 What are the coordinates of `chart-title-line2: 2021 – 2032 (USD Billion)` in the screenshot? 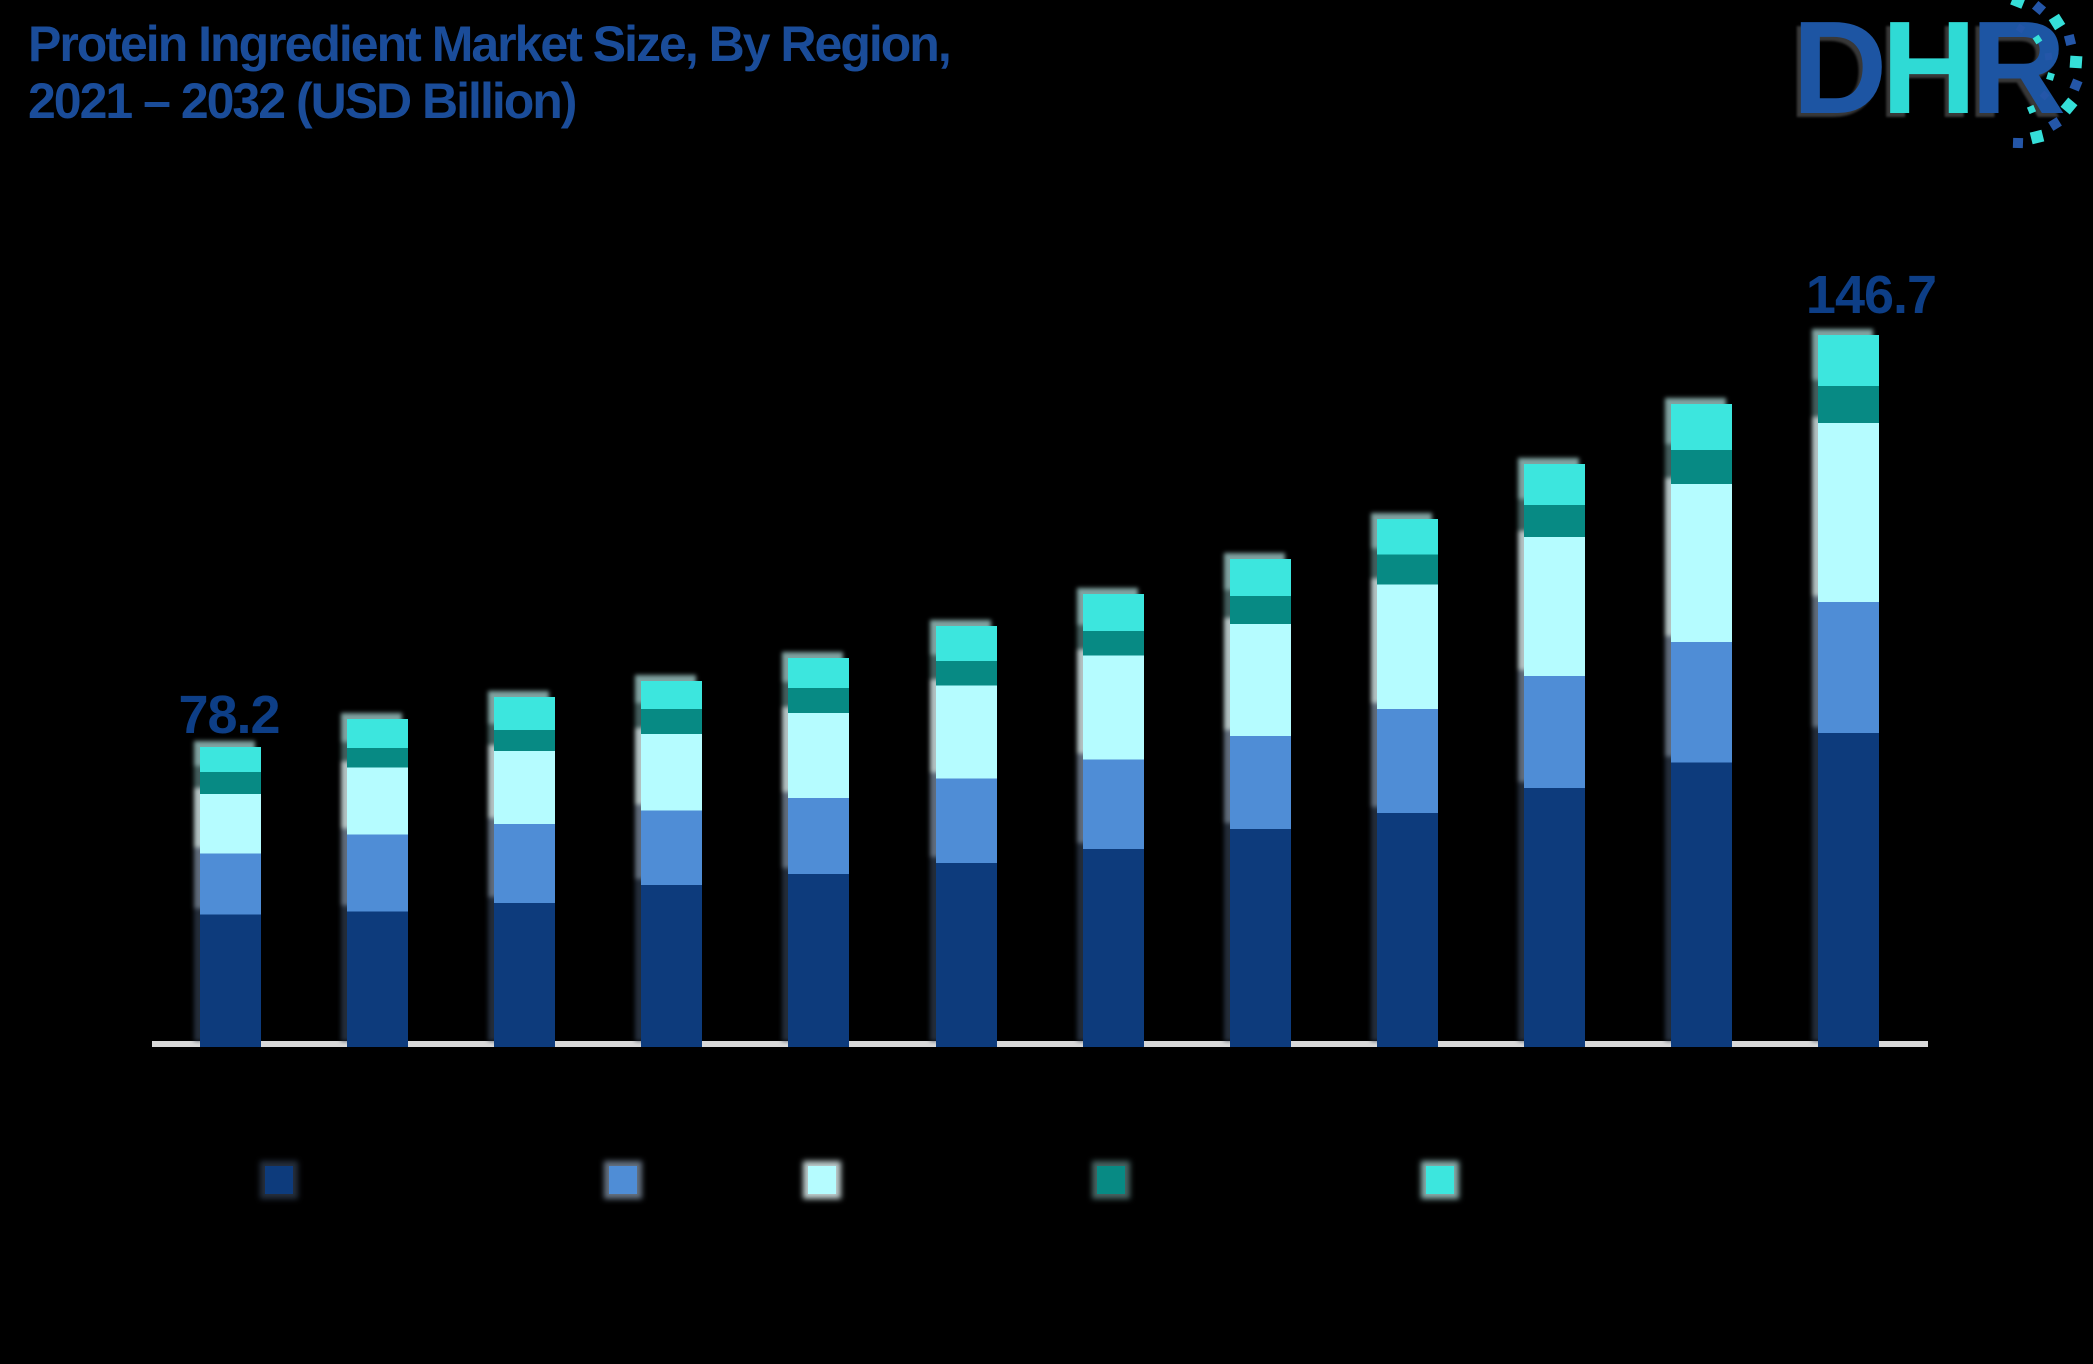 It's located at (302, 101).